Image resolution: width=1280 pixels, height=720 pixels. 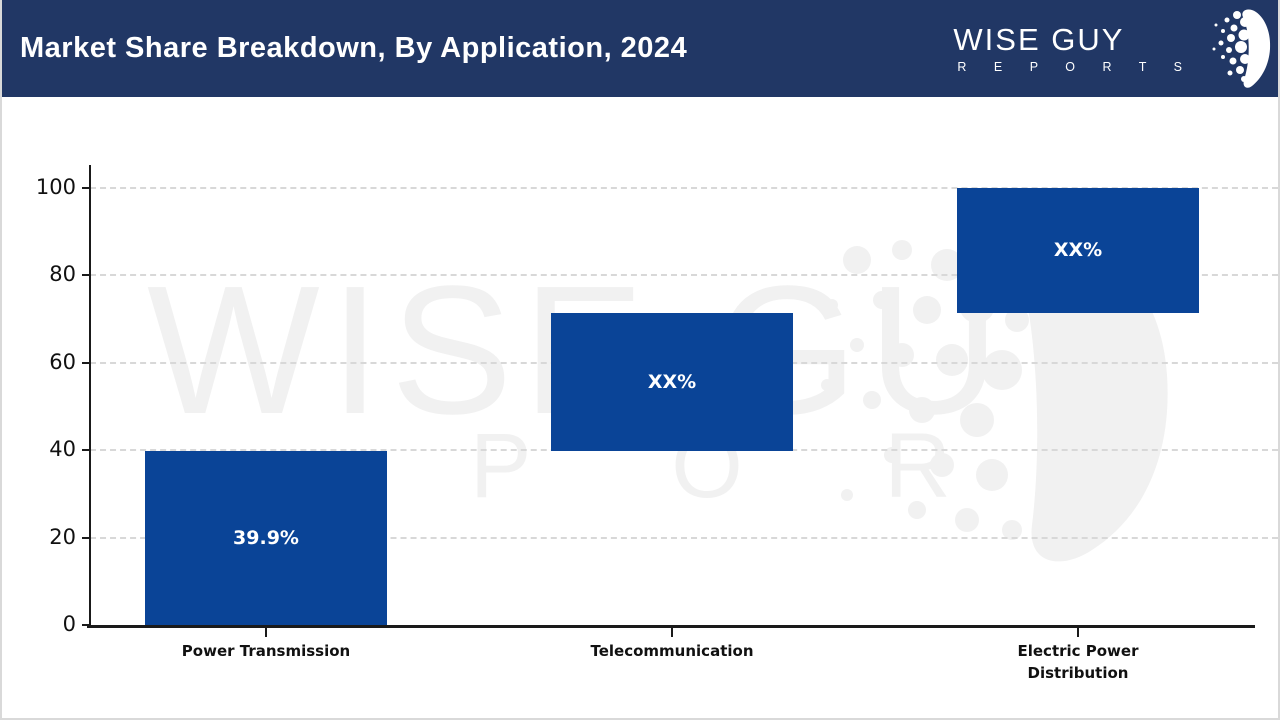 What do you see at coordinates (1039, 40) in the screenshot?
I see `logo-wordmark: WISE GUY` at bounding box center [1039, 40].